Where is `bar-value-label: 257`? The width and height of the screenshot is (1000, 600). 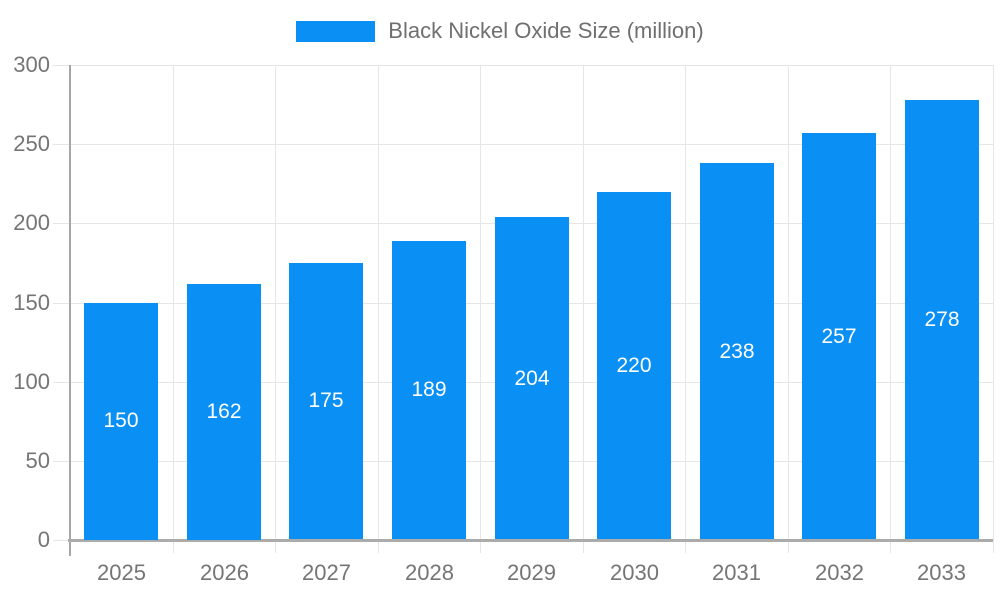
bar-value-label: 257 is located at coordinates (839, 336).